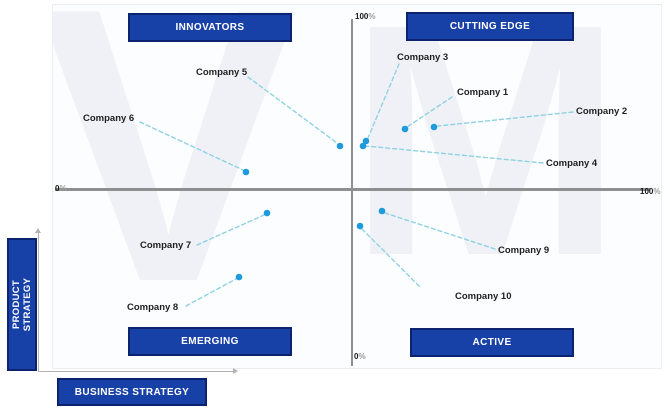  What do you see at coordinates (483, 92) in the screenshot?
I see `company-label: Company 1` at bounding box center [483, 92].